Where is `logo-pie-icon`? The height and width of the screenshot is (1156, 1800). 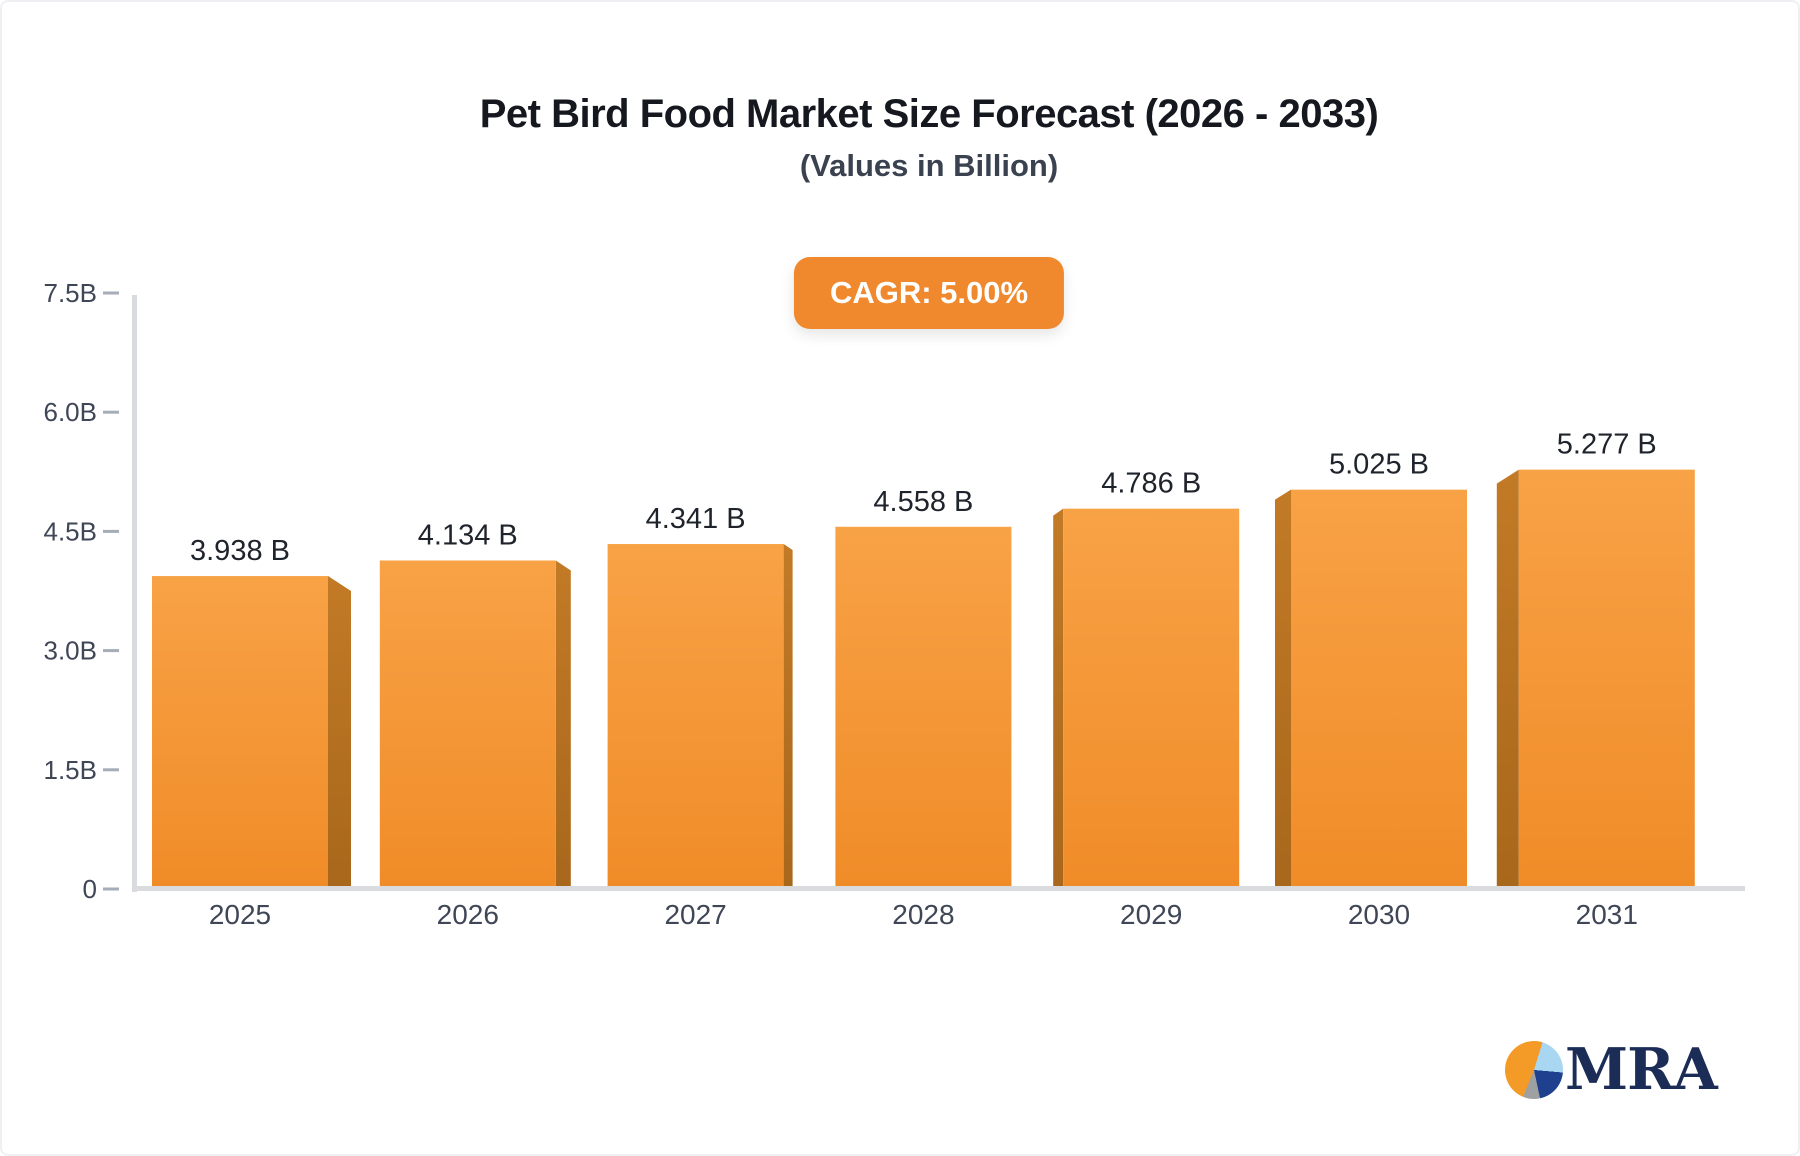
logo-pie-icon is located at coordinates (1534, 1070).